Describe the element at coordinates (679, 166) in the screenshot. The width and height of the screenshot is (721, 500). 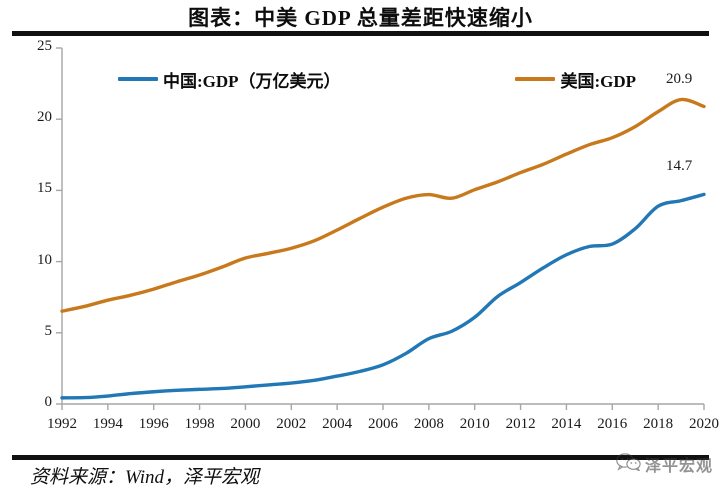
I see `china-end-value-label: 14.7` at that location.